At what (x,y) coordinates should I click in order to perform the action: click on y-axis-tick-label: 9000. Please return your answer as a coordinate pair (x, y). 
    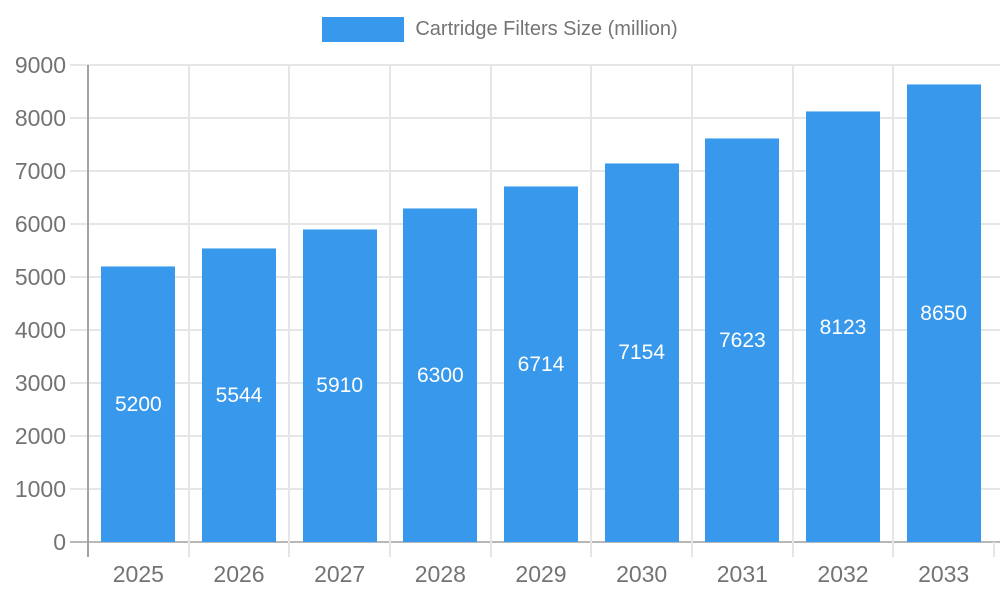
    Looking at the image, I should click on (40, 65).